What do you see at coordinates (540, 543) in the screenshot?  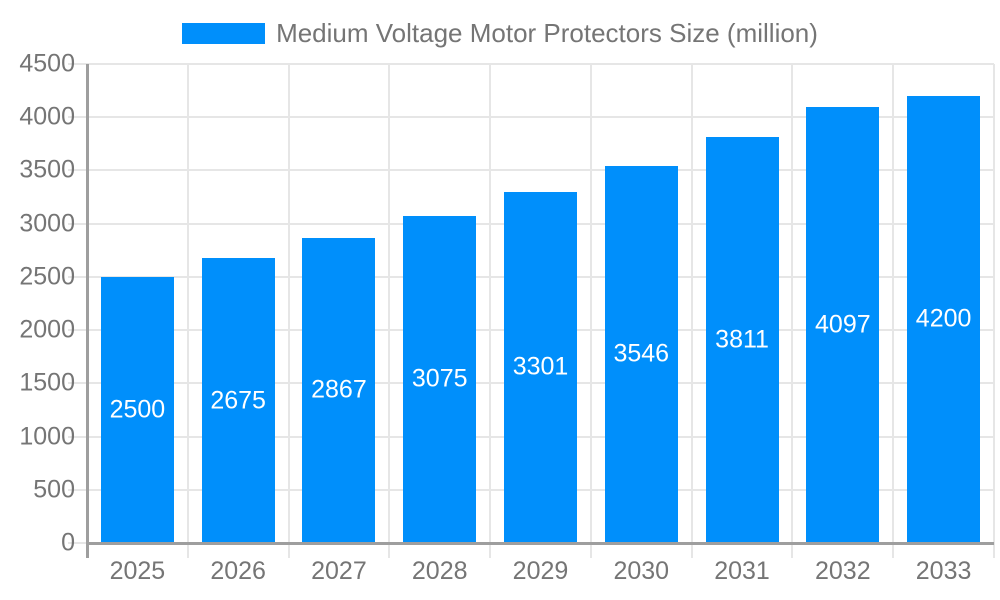 I see `x-axis-line` at bounding box center [540, 543].